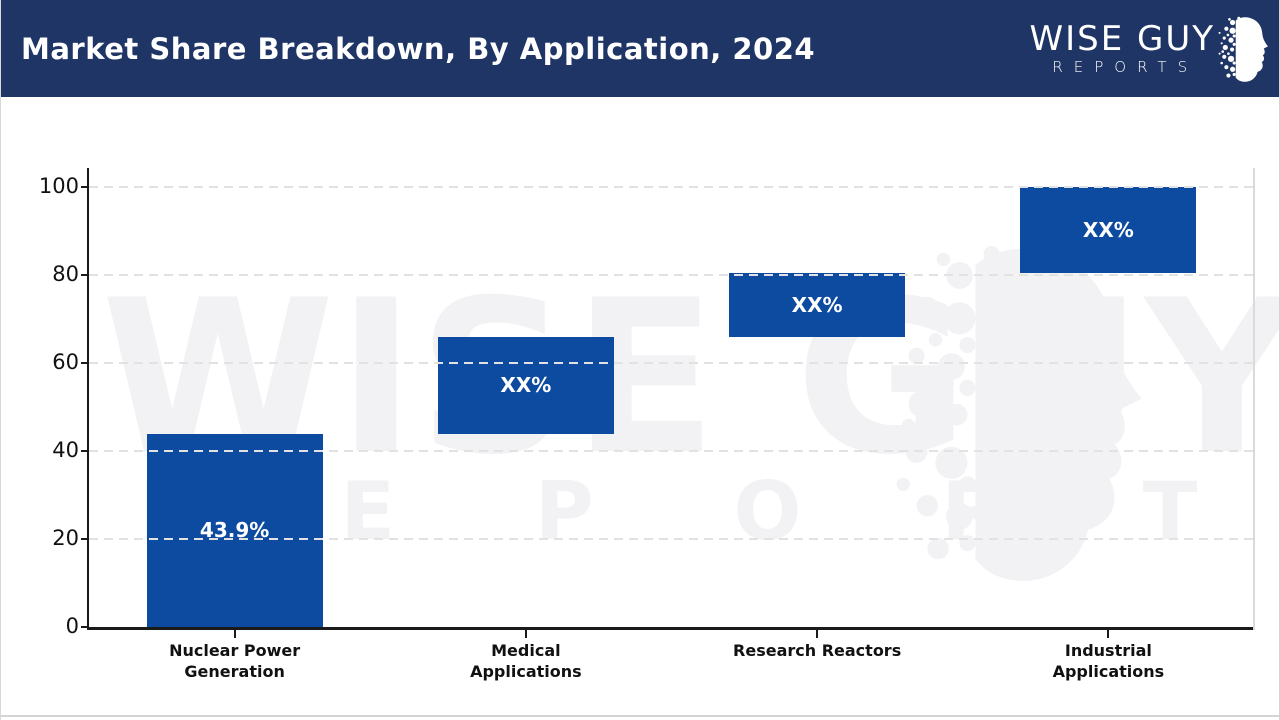  I want to click on y-tick-label: 60, so click(65, 362).